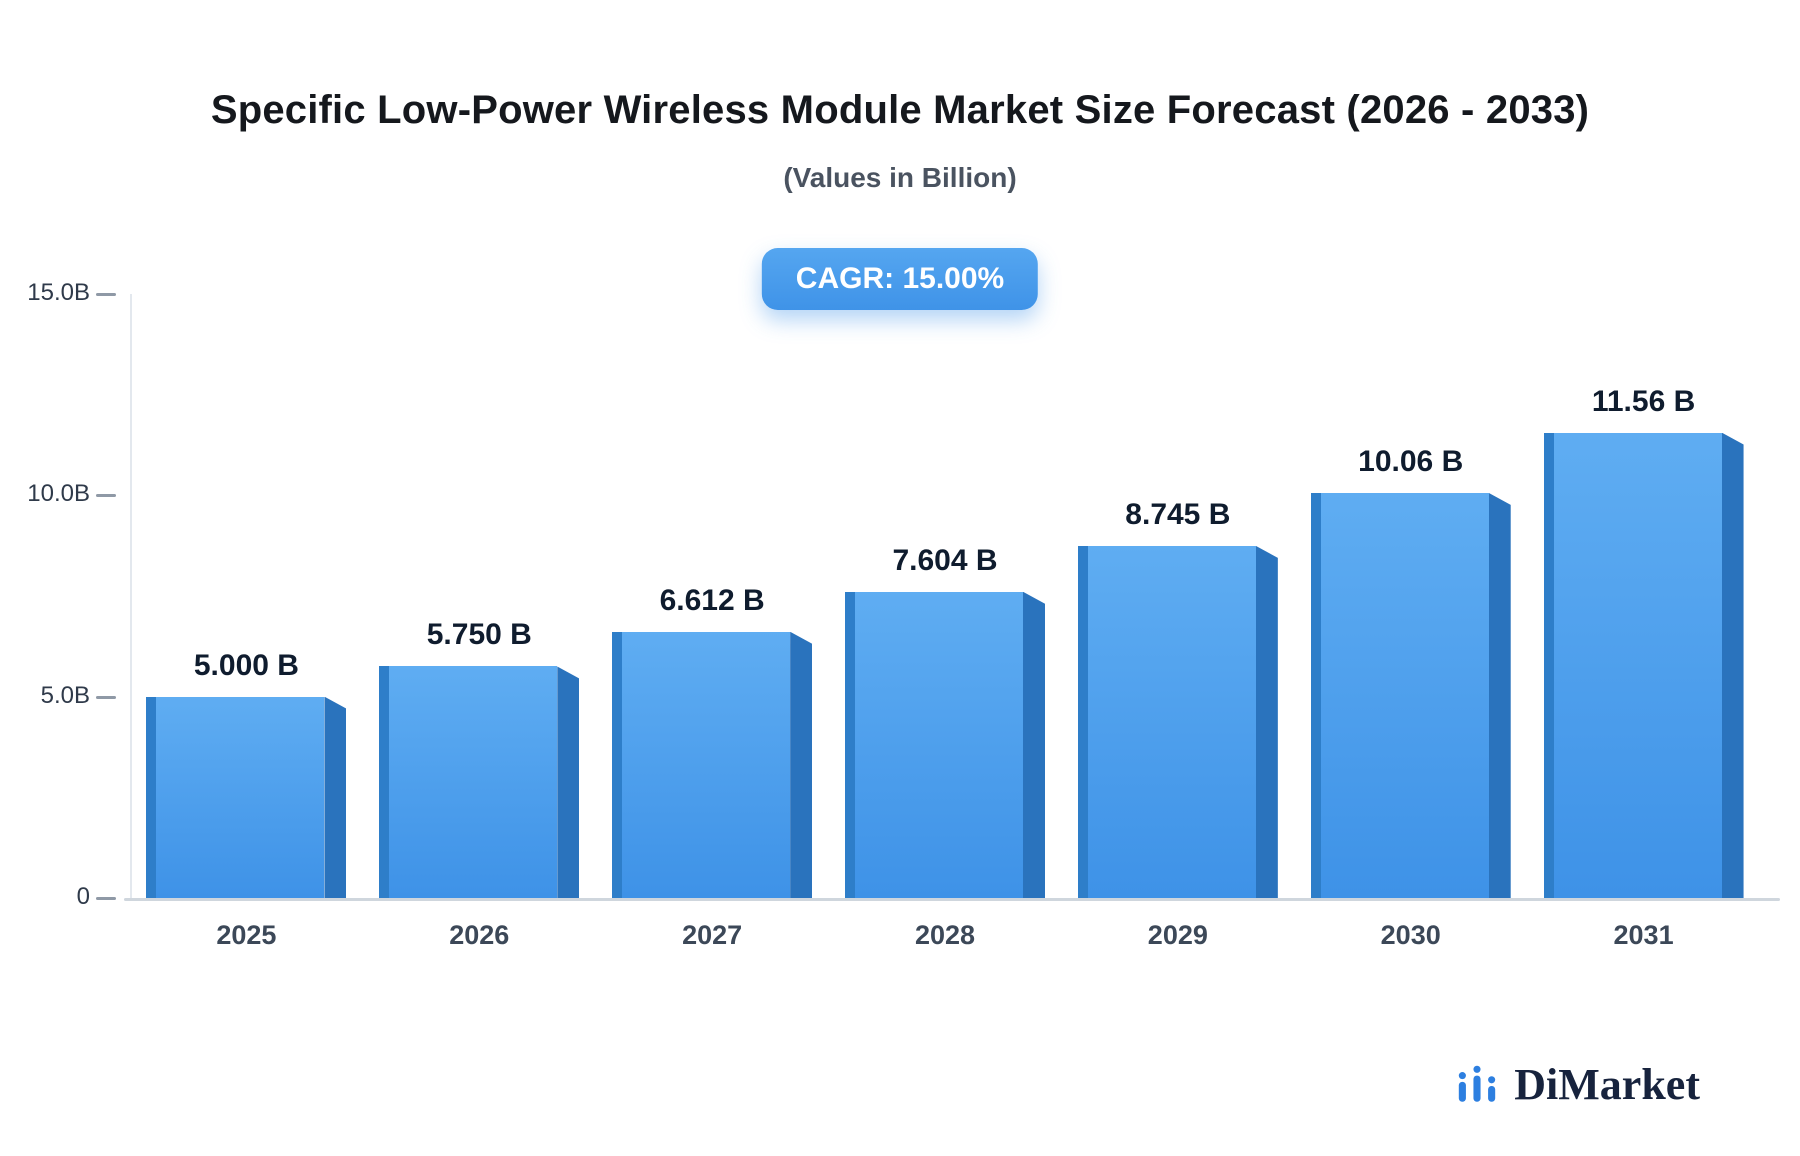  I want to click on dimarket-logo-icon, so click(1477, 1083).